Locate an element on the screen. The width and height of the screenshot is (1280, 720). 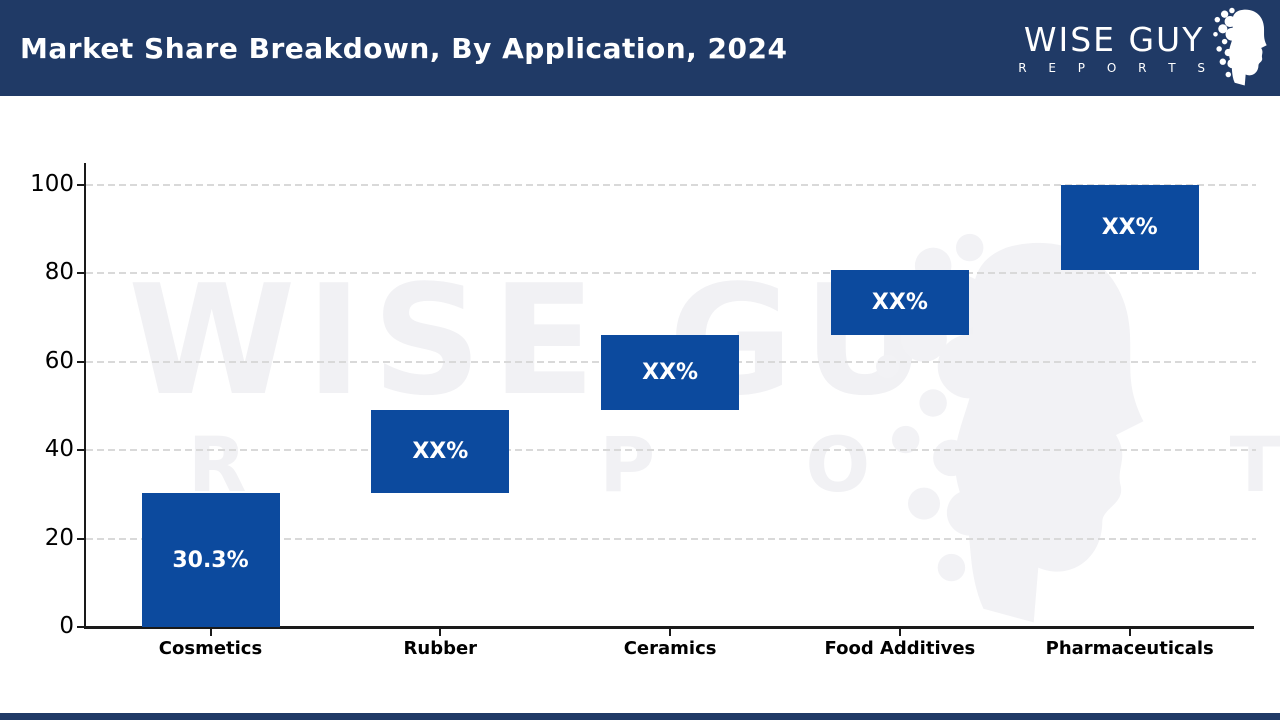
bar-segment-pharmaceuticals: XX% is located at coordinates (1129, 228).